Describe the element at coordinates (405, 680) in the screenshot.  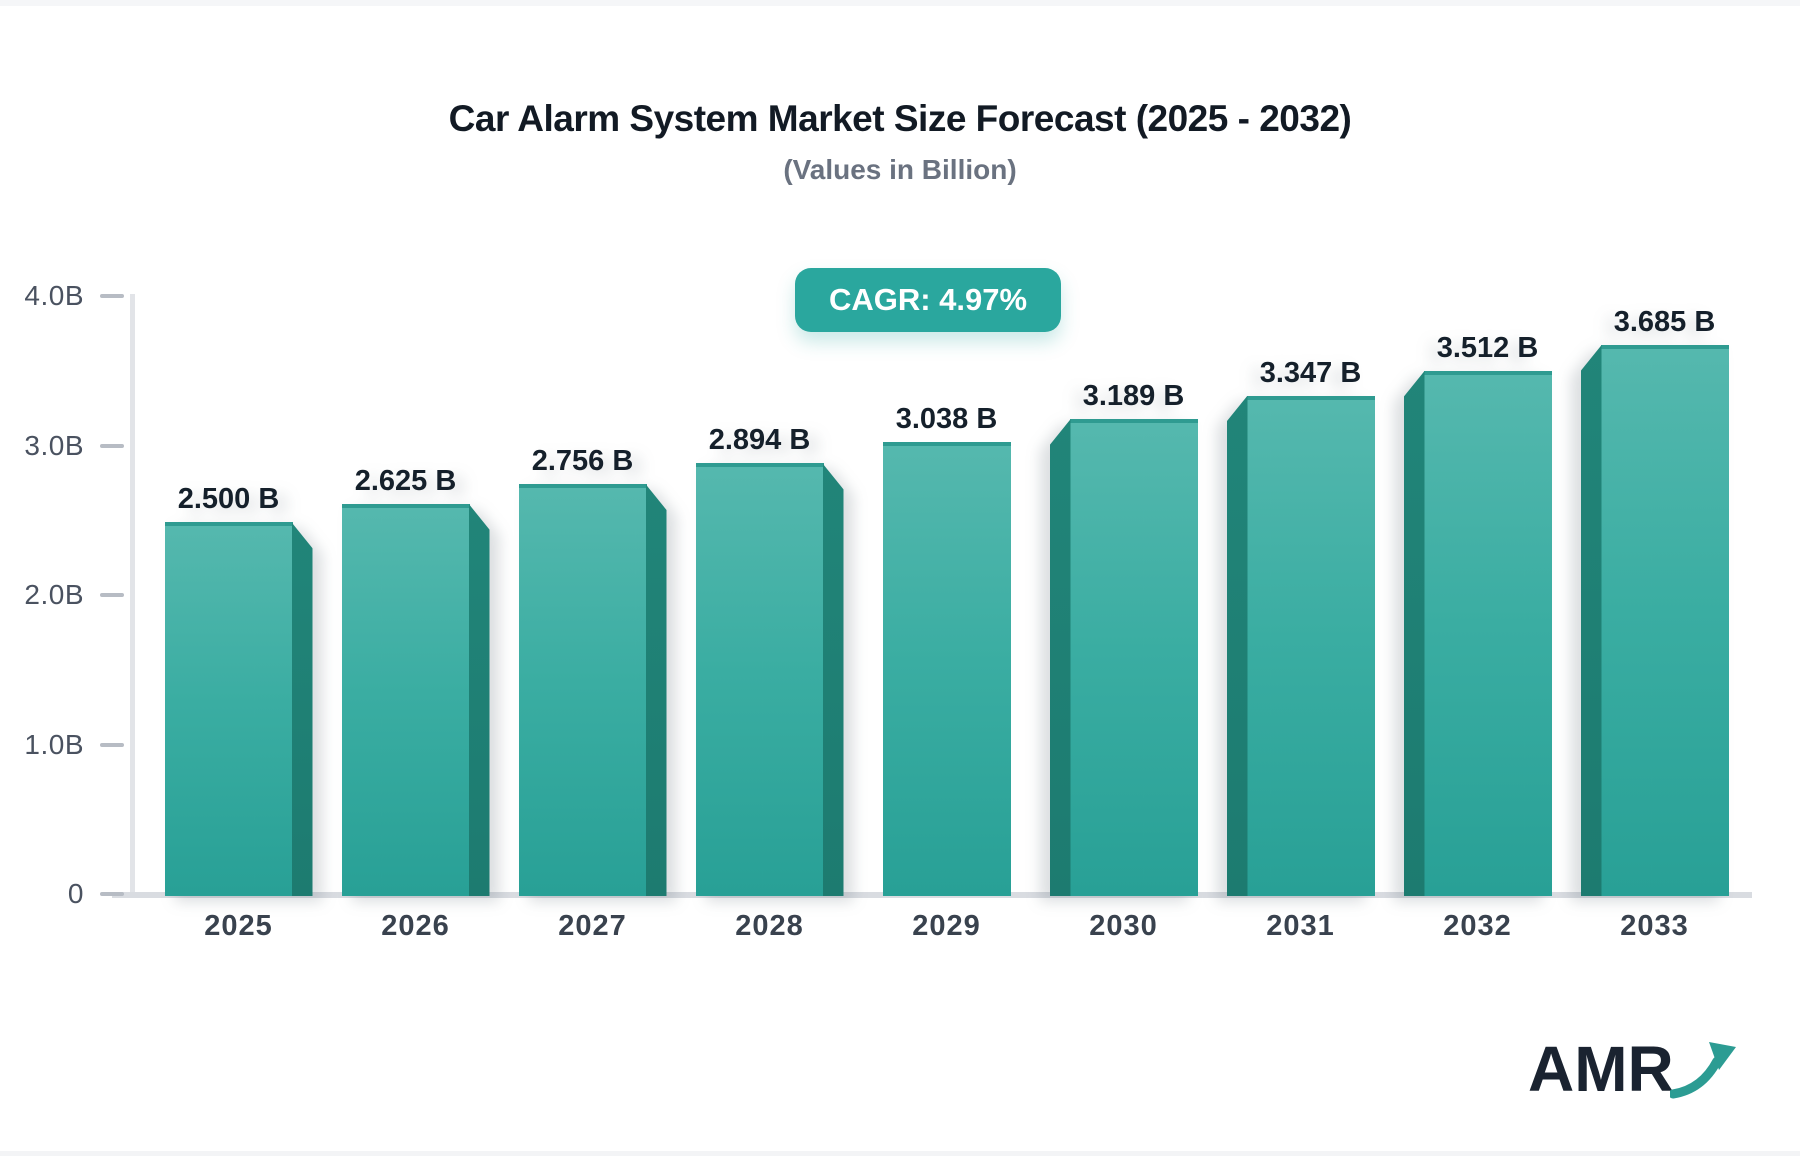
I see `bar-face: 2.625 B` at that location.